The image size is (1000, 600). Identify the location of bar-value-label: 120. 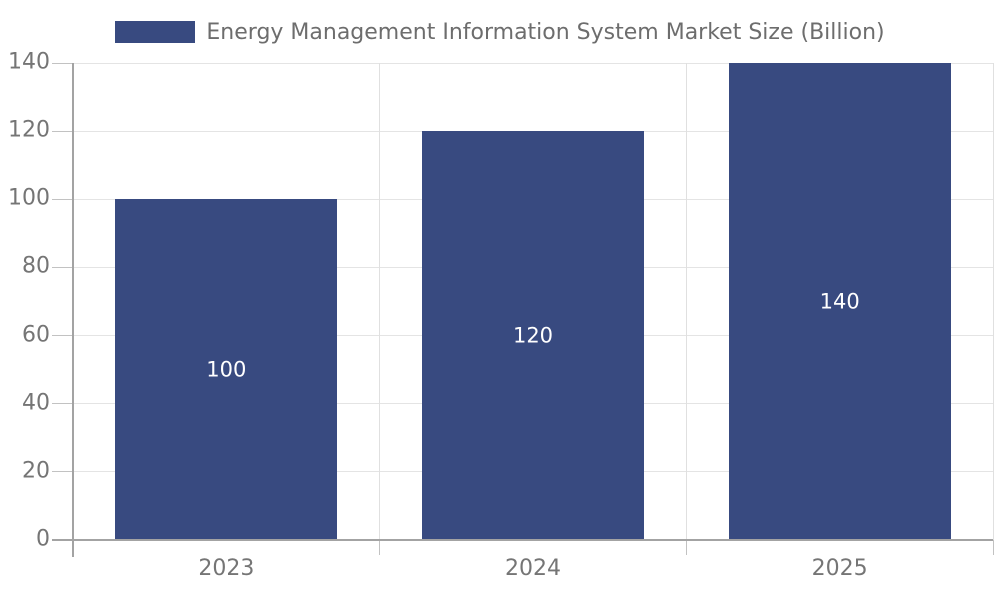
(533, 335).